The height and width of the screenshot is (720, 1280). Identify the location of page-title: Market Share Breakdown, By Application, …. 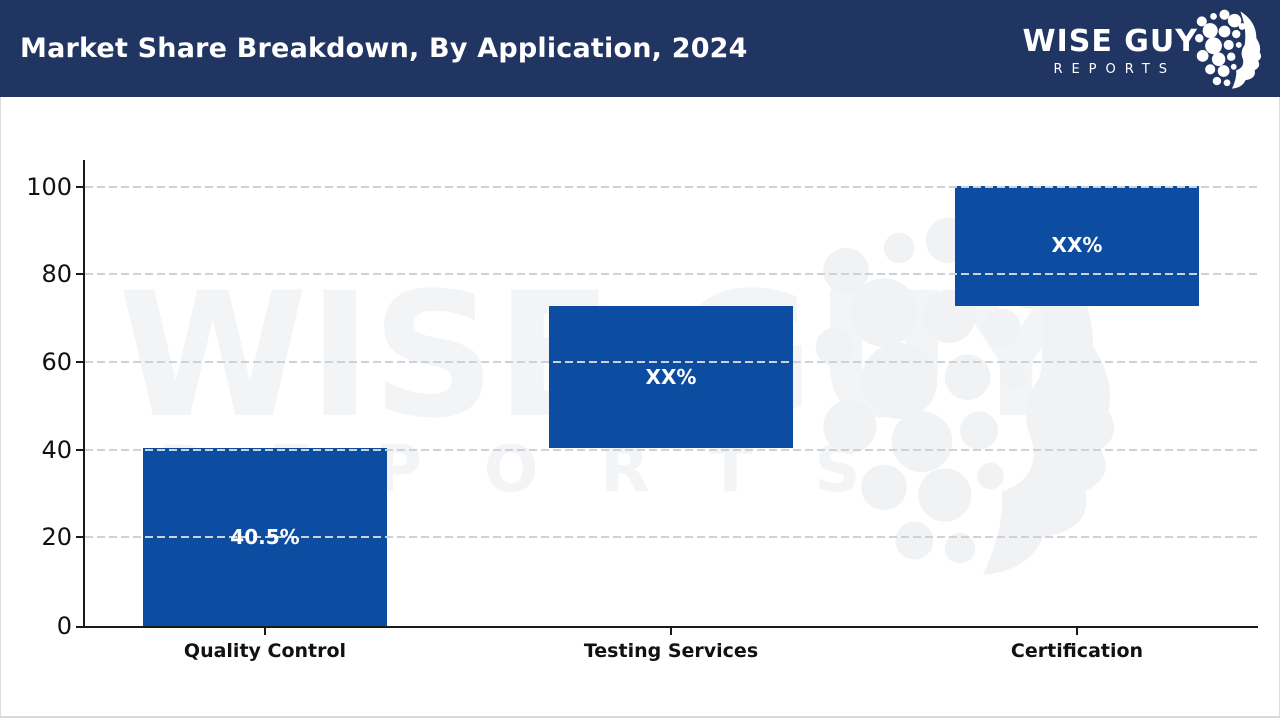
(384, 48).